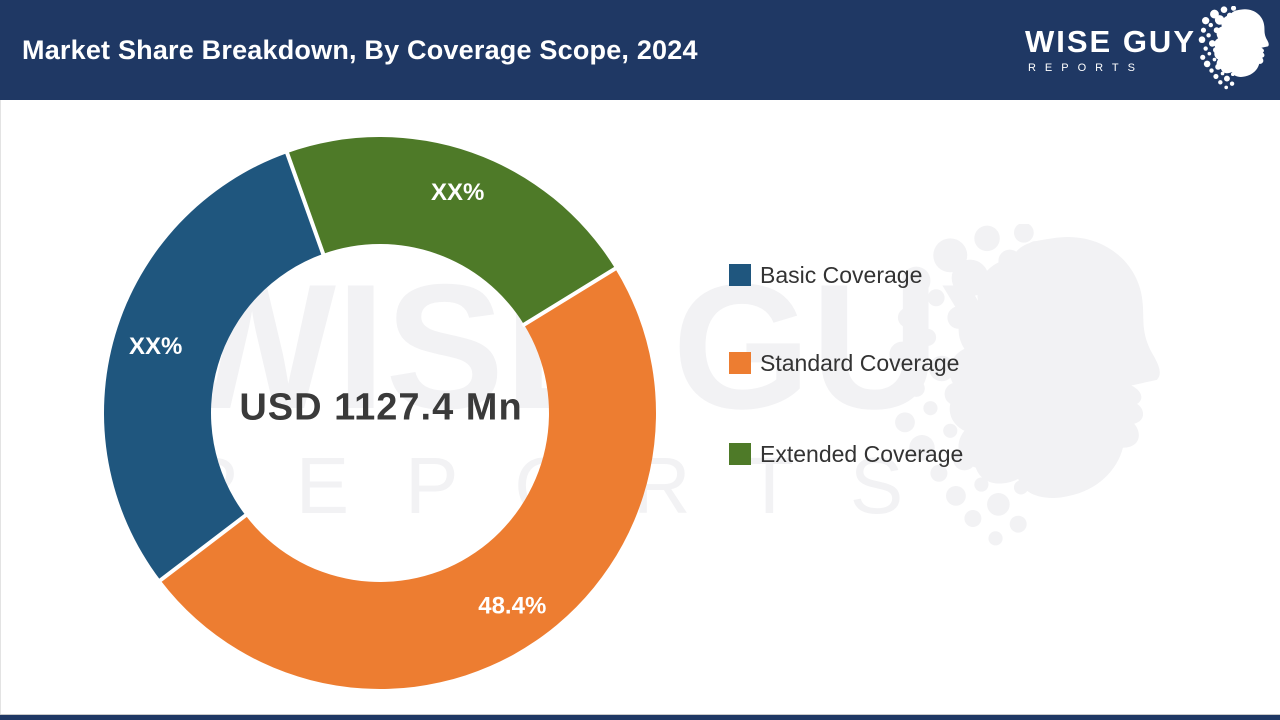 This screenshot has height=720, width=1280. What do you see at coordinates (1235, 49) in the screenshot?
I see `dotted-head-logo-icon` at bounding box center [1235, 49].